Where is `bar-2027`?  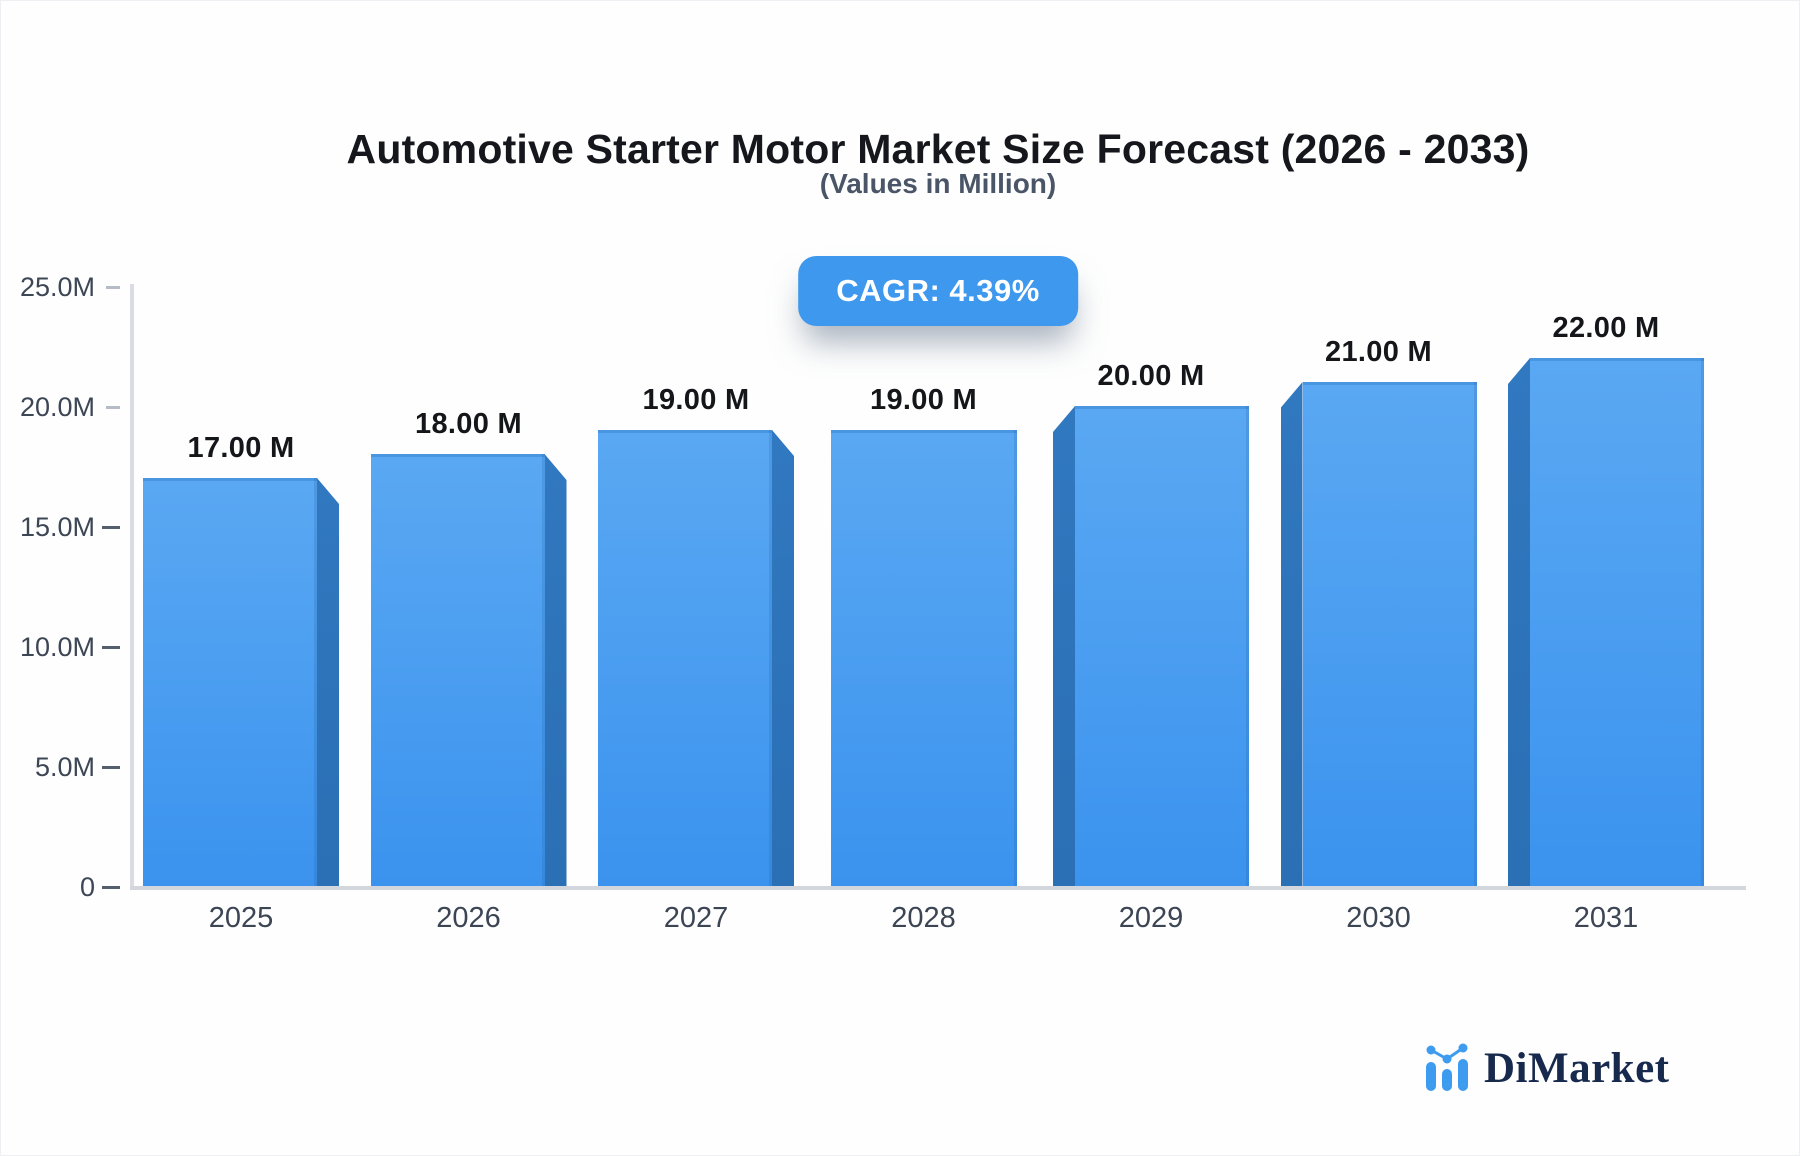
bar-2027 is located at coordinates (696, 658).